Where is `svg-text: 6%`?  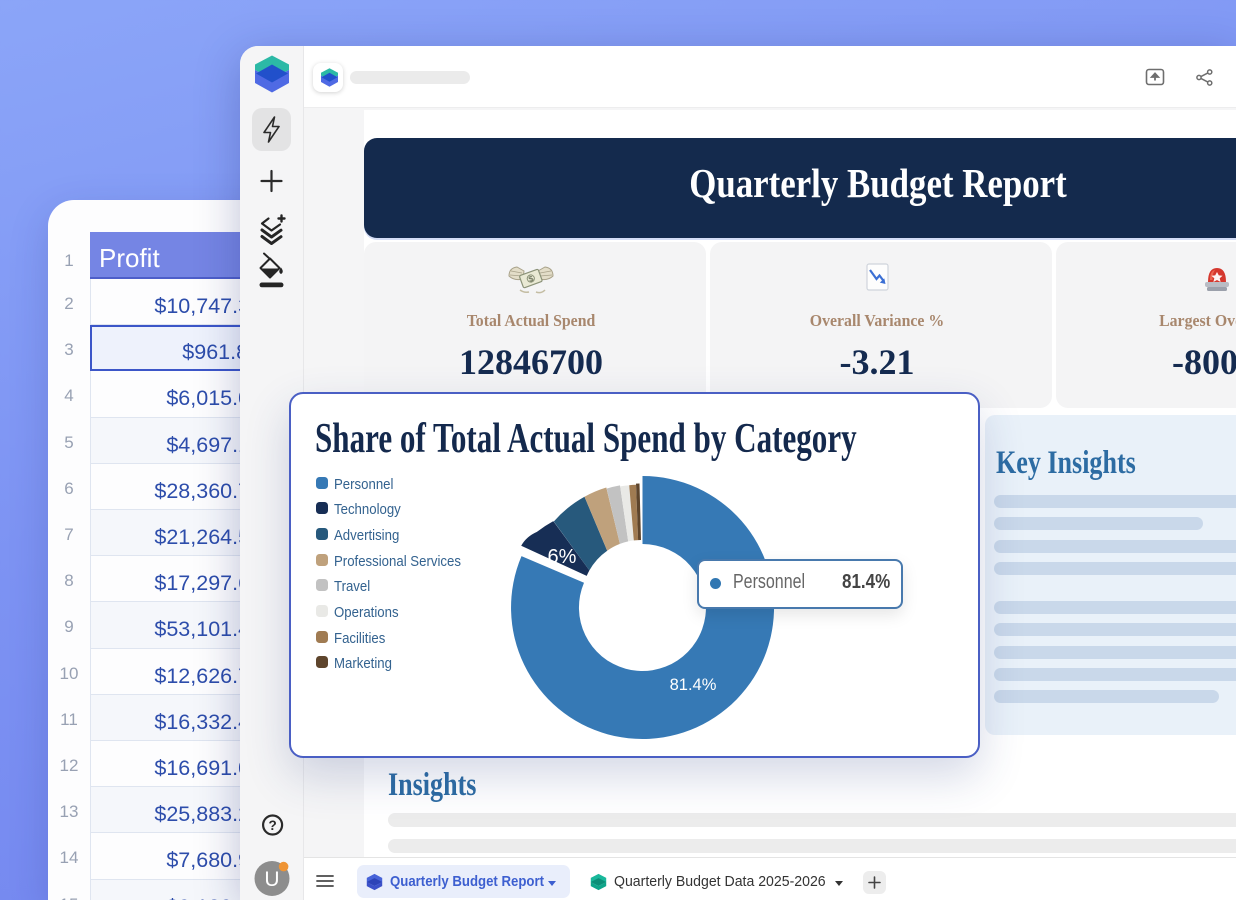
svg-text: 6% is located at coordinates (562, 557).